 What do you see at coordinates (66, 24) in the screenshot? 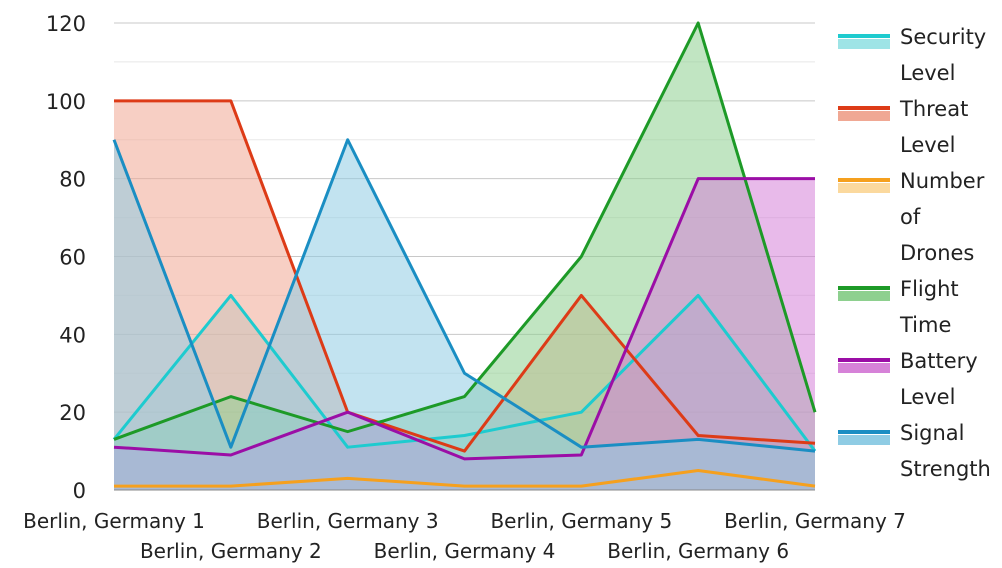
I see `y-tick-label: 120` at bounding box center [66, 24].